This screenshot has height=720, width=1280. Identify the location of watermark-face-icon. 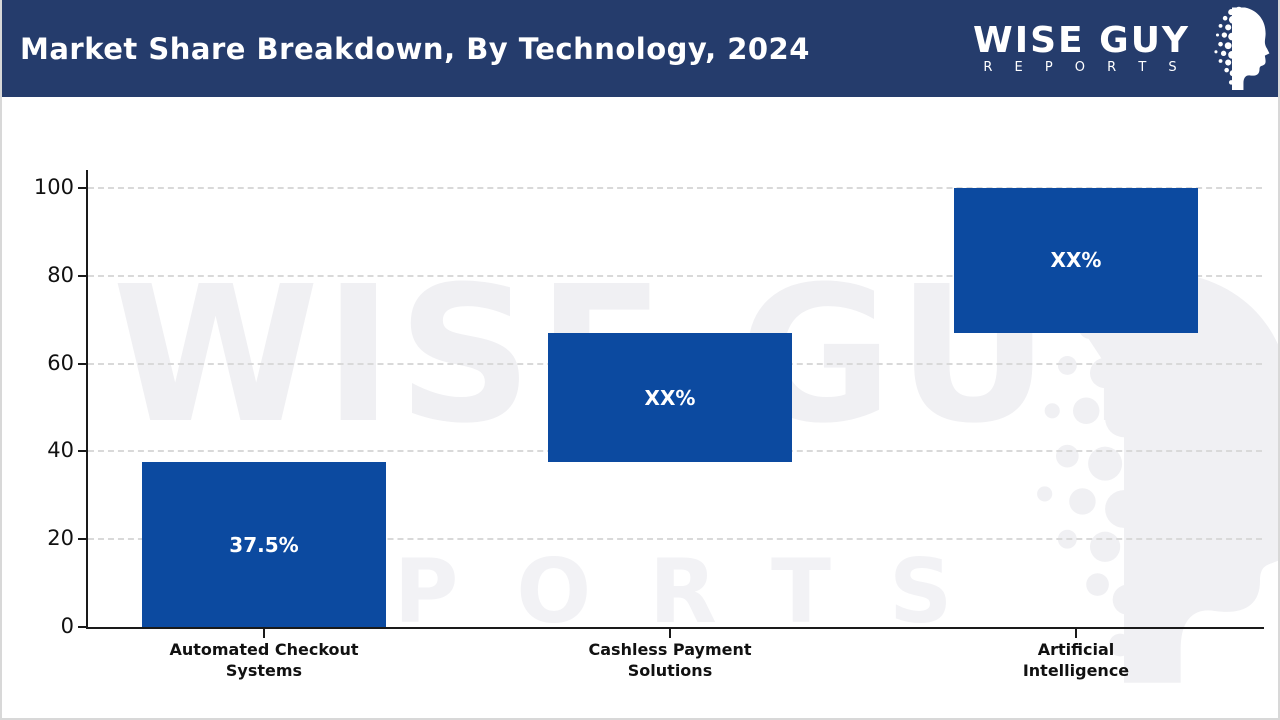
(1158, 477).